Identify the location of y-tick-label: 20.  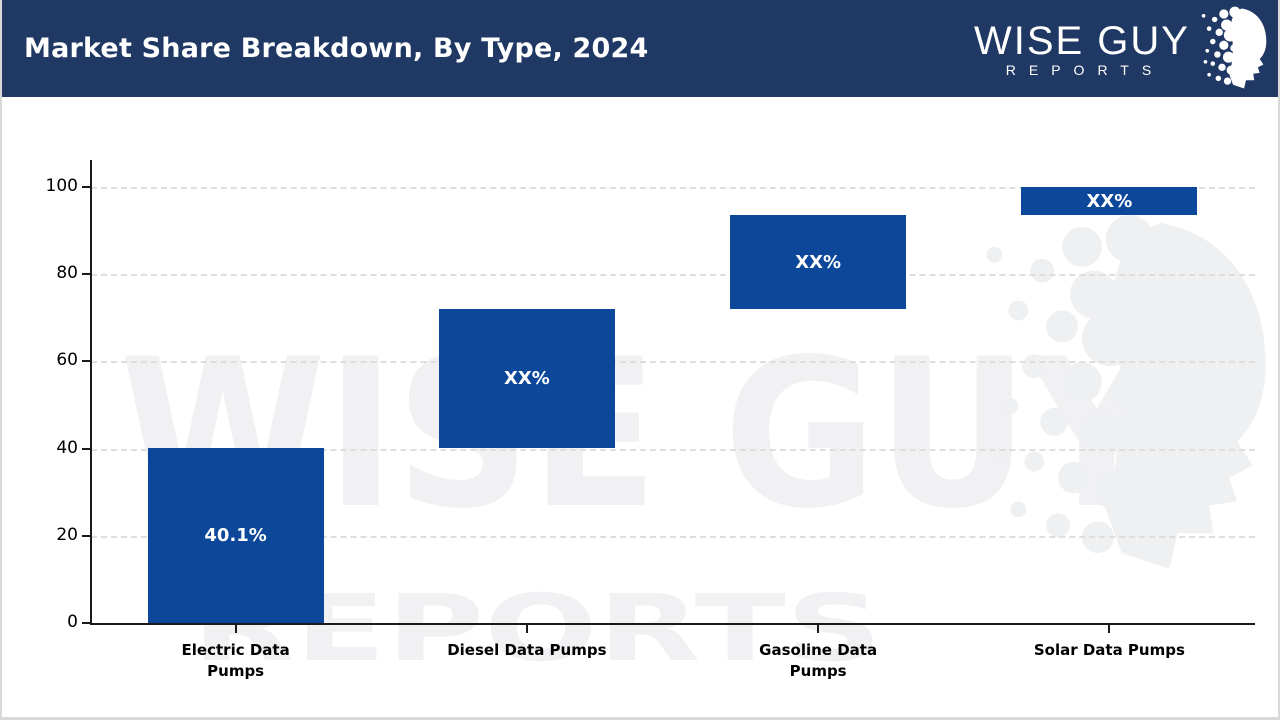
(67, 534).